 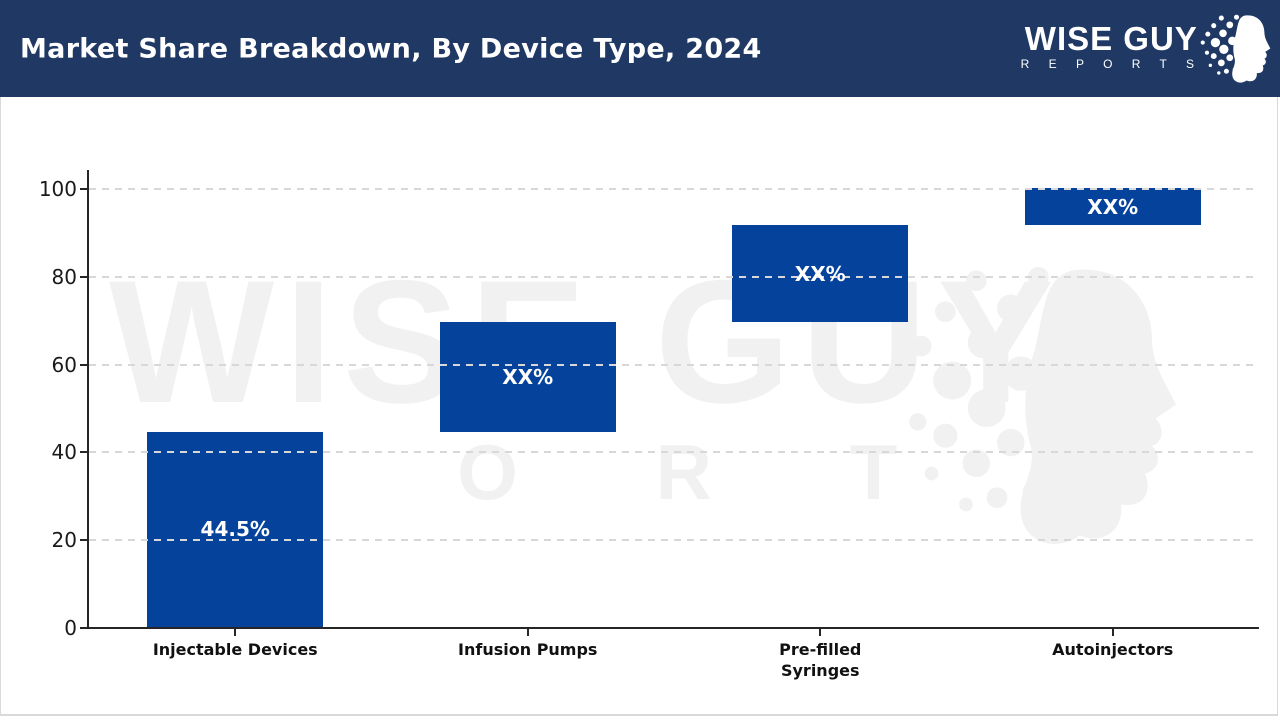 What do you see at coordinates (673, 628) in the screenshot?
I see `x-axis` at bounding box center [673, 628].